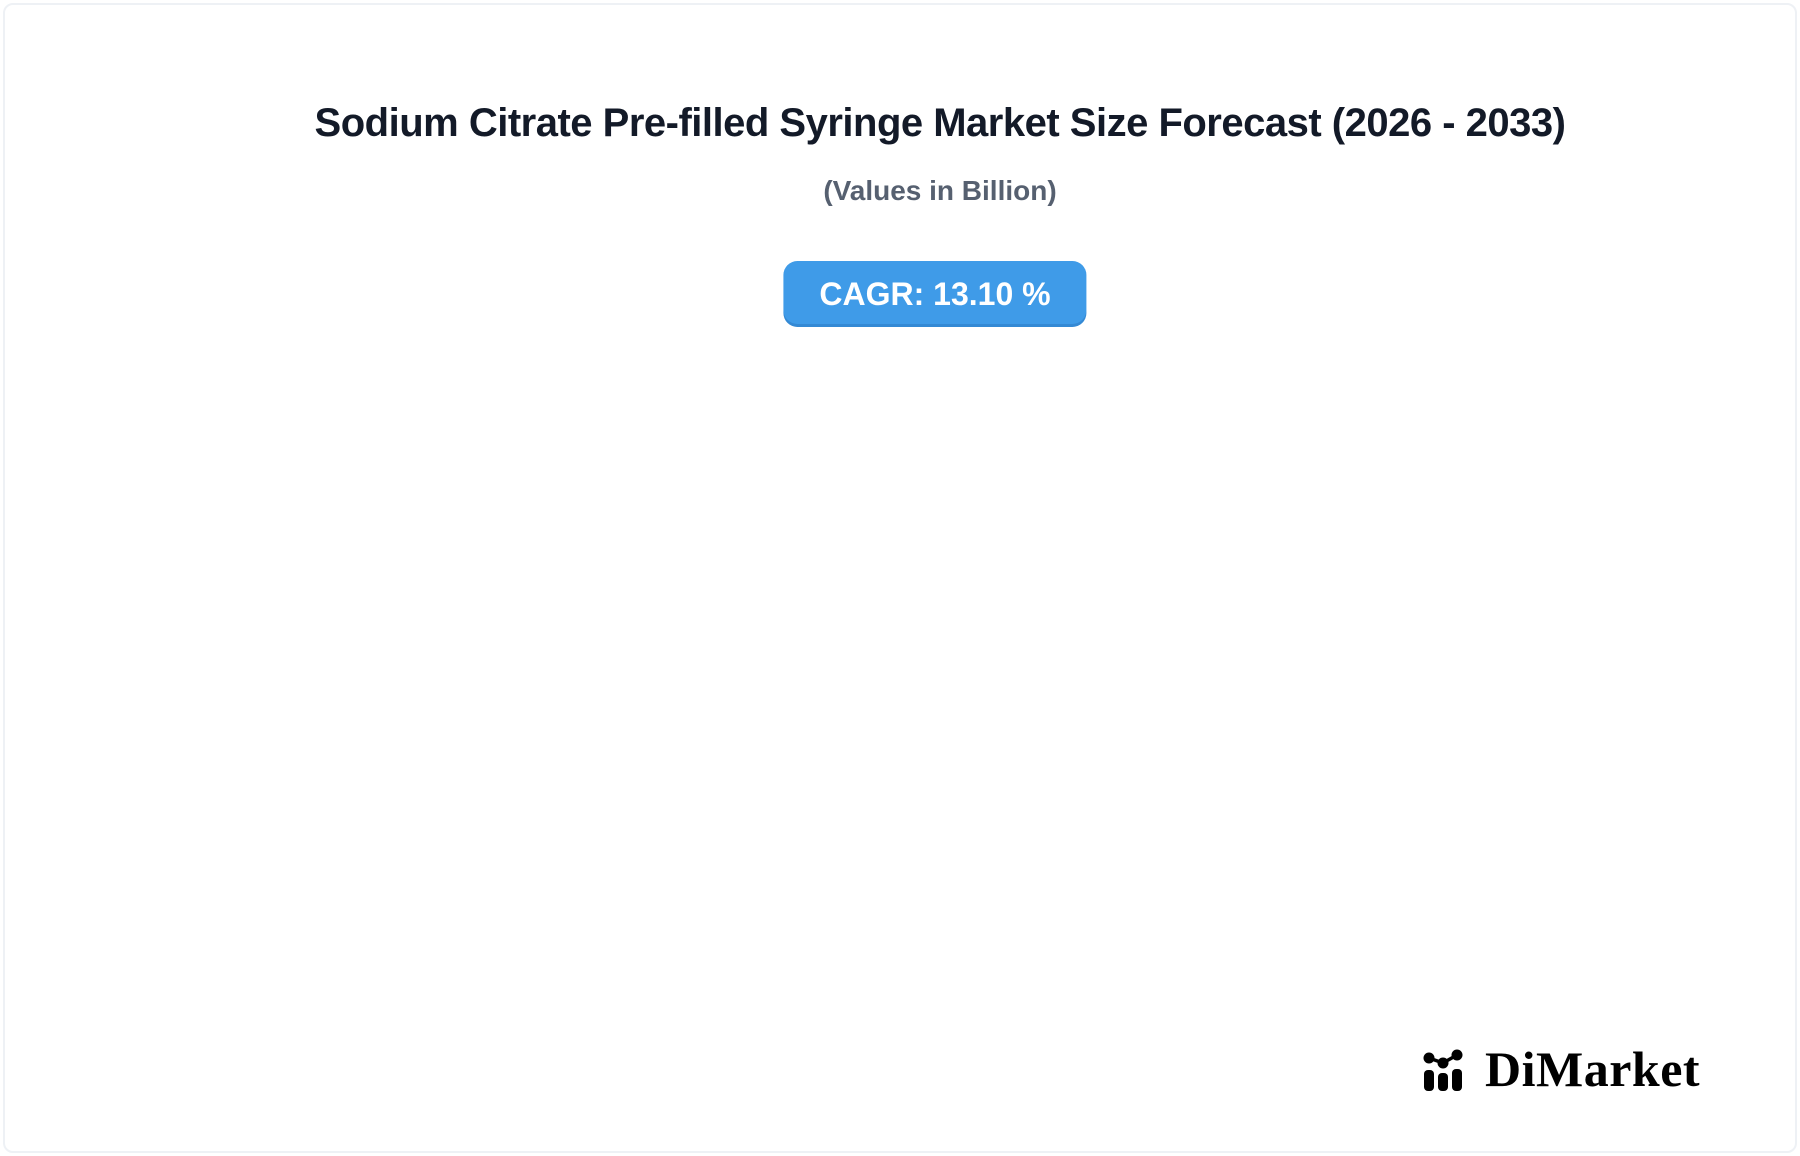 Image resolution: width=1800 pixels, height=1156 pixels. Describe the element at coordinates (1443, 1070) in the screenshot. I see `bar-chart-logo-icon` at that location.